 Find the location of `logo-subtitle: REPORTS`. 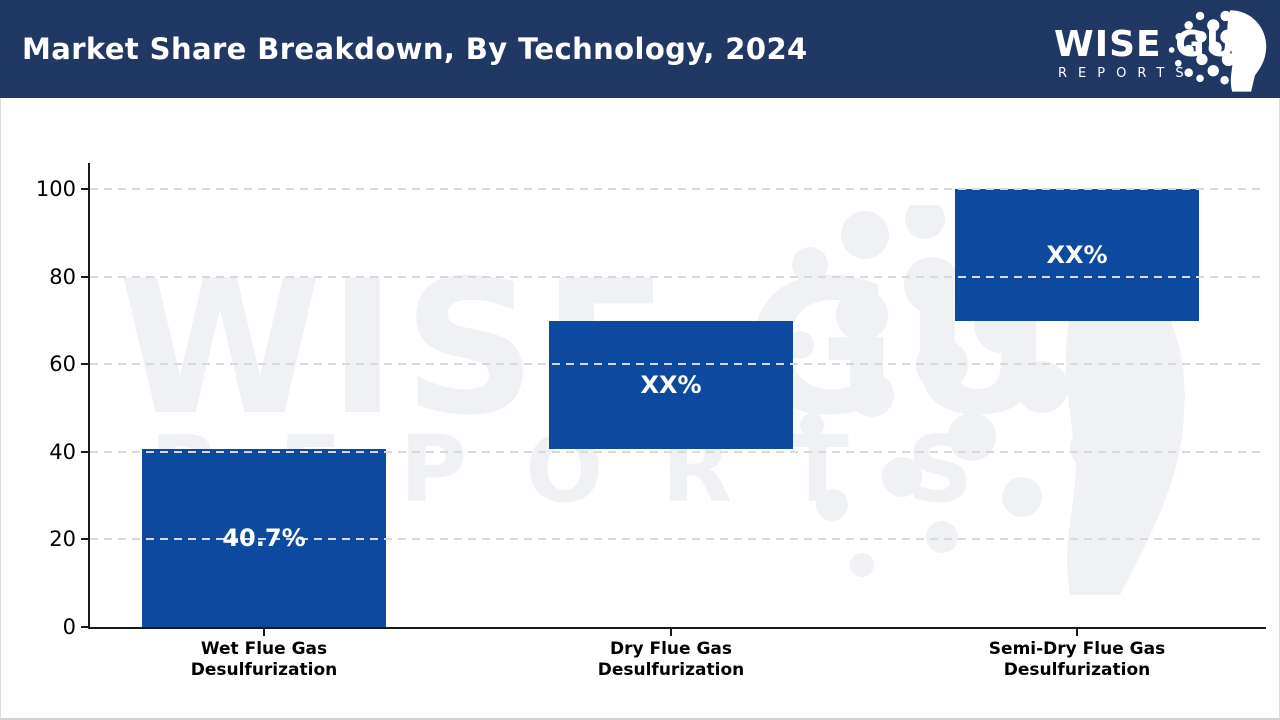

logo-subtitle: REPORTS is located at coordinates (1126, 73).